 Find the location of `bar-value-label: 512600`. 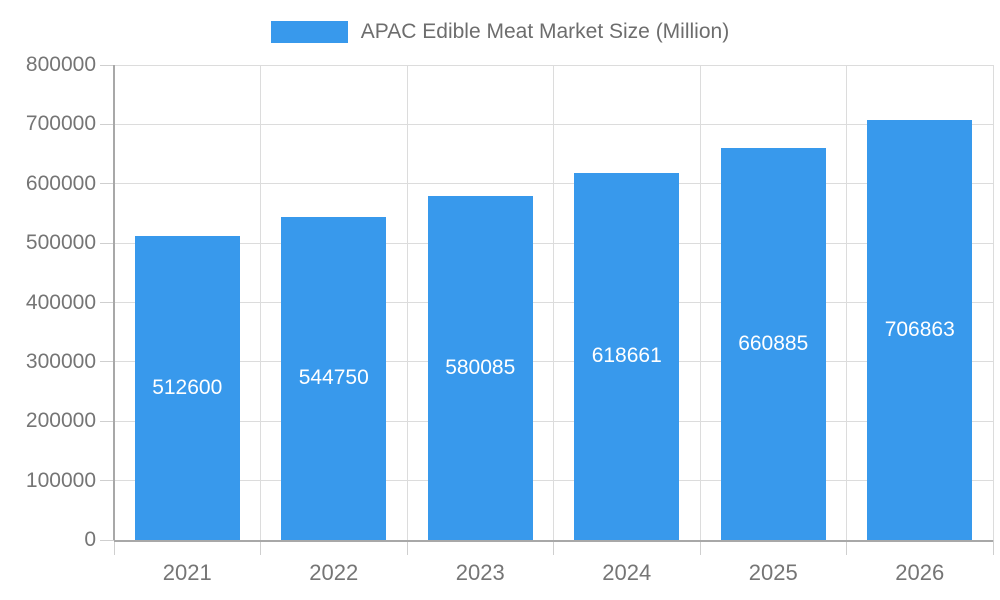

bar-value-label: 512600 is located at coordinates (187, 387).